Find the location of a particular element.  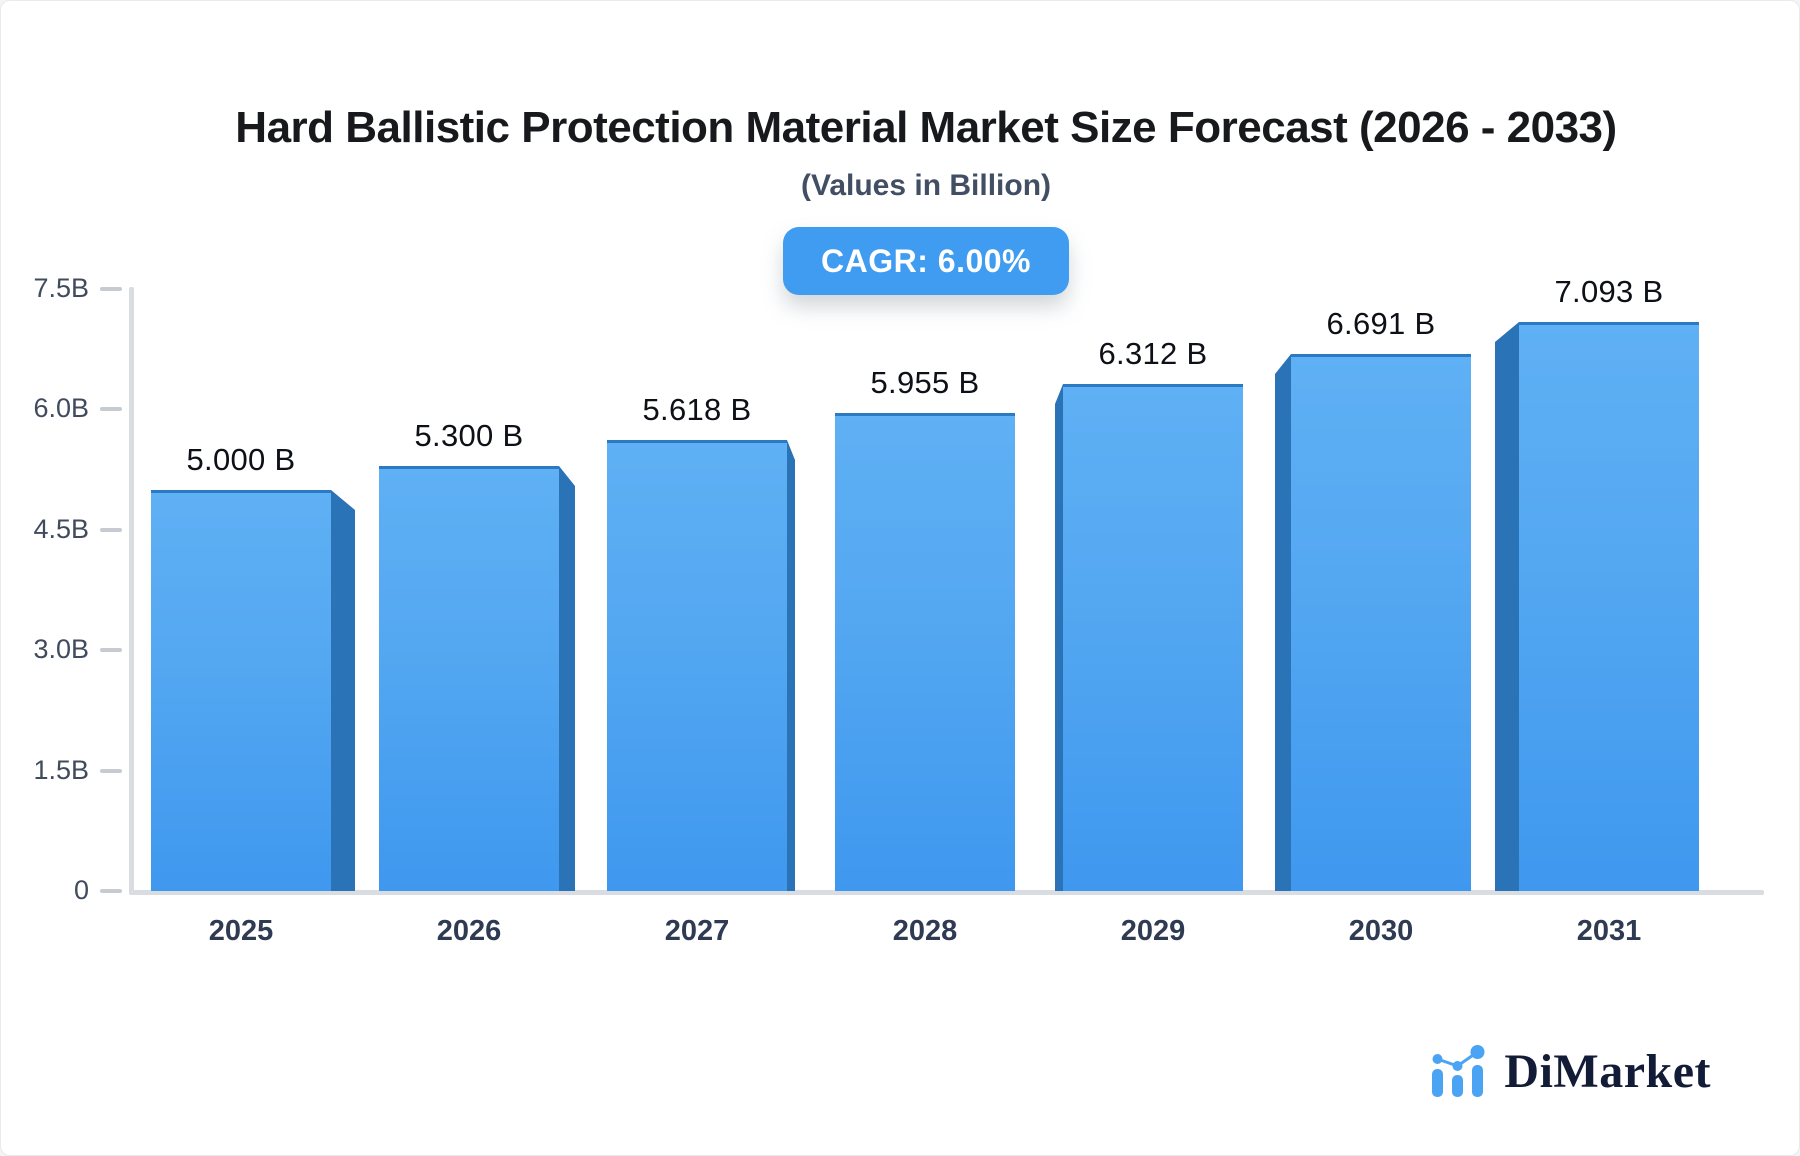

dimarket-logo: DiMarket is located at coordinates (1568, 1071).